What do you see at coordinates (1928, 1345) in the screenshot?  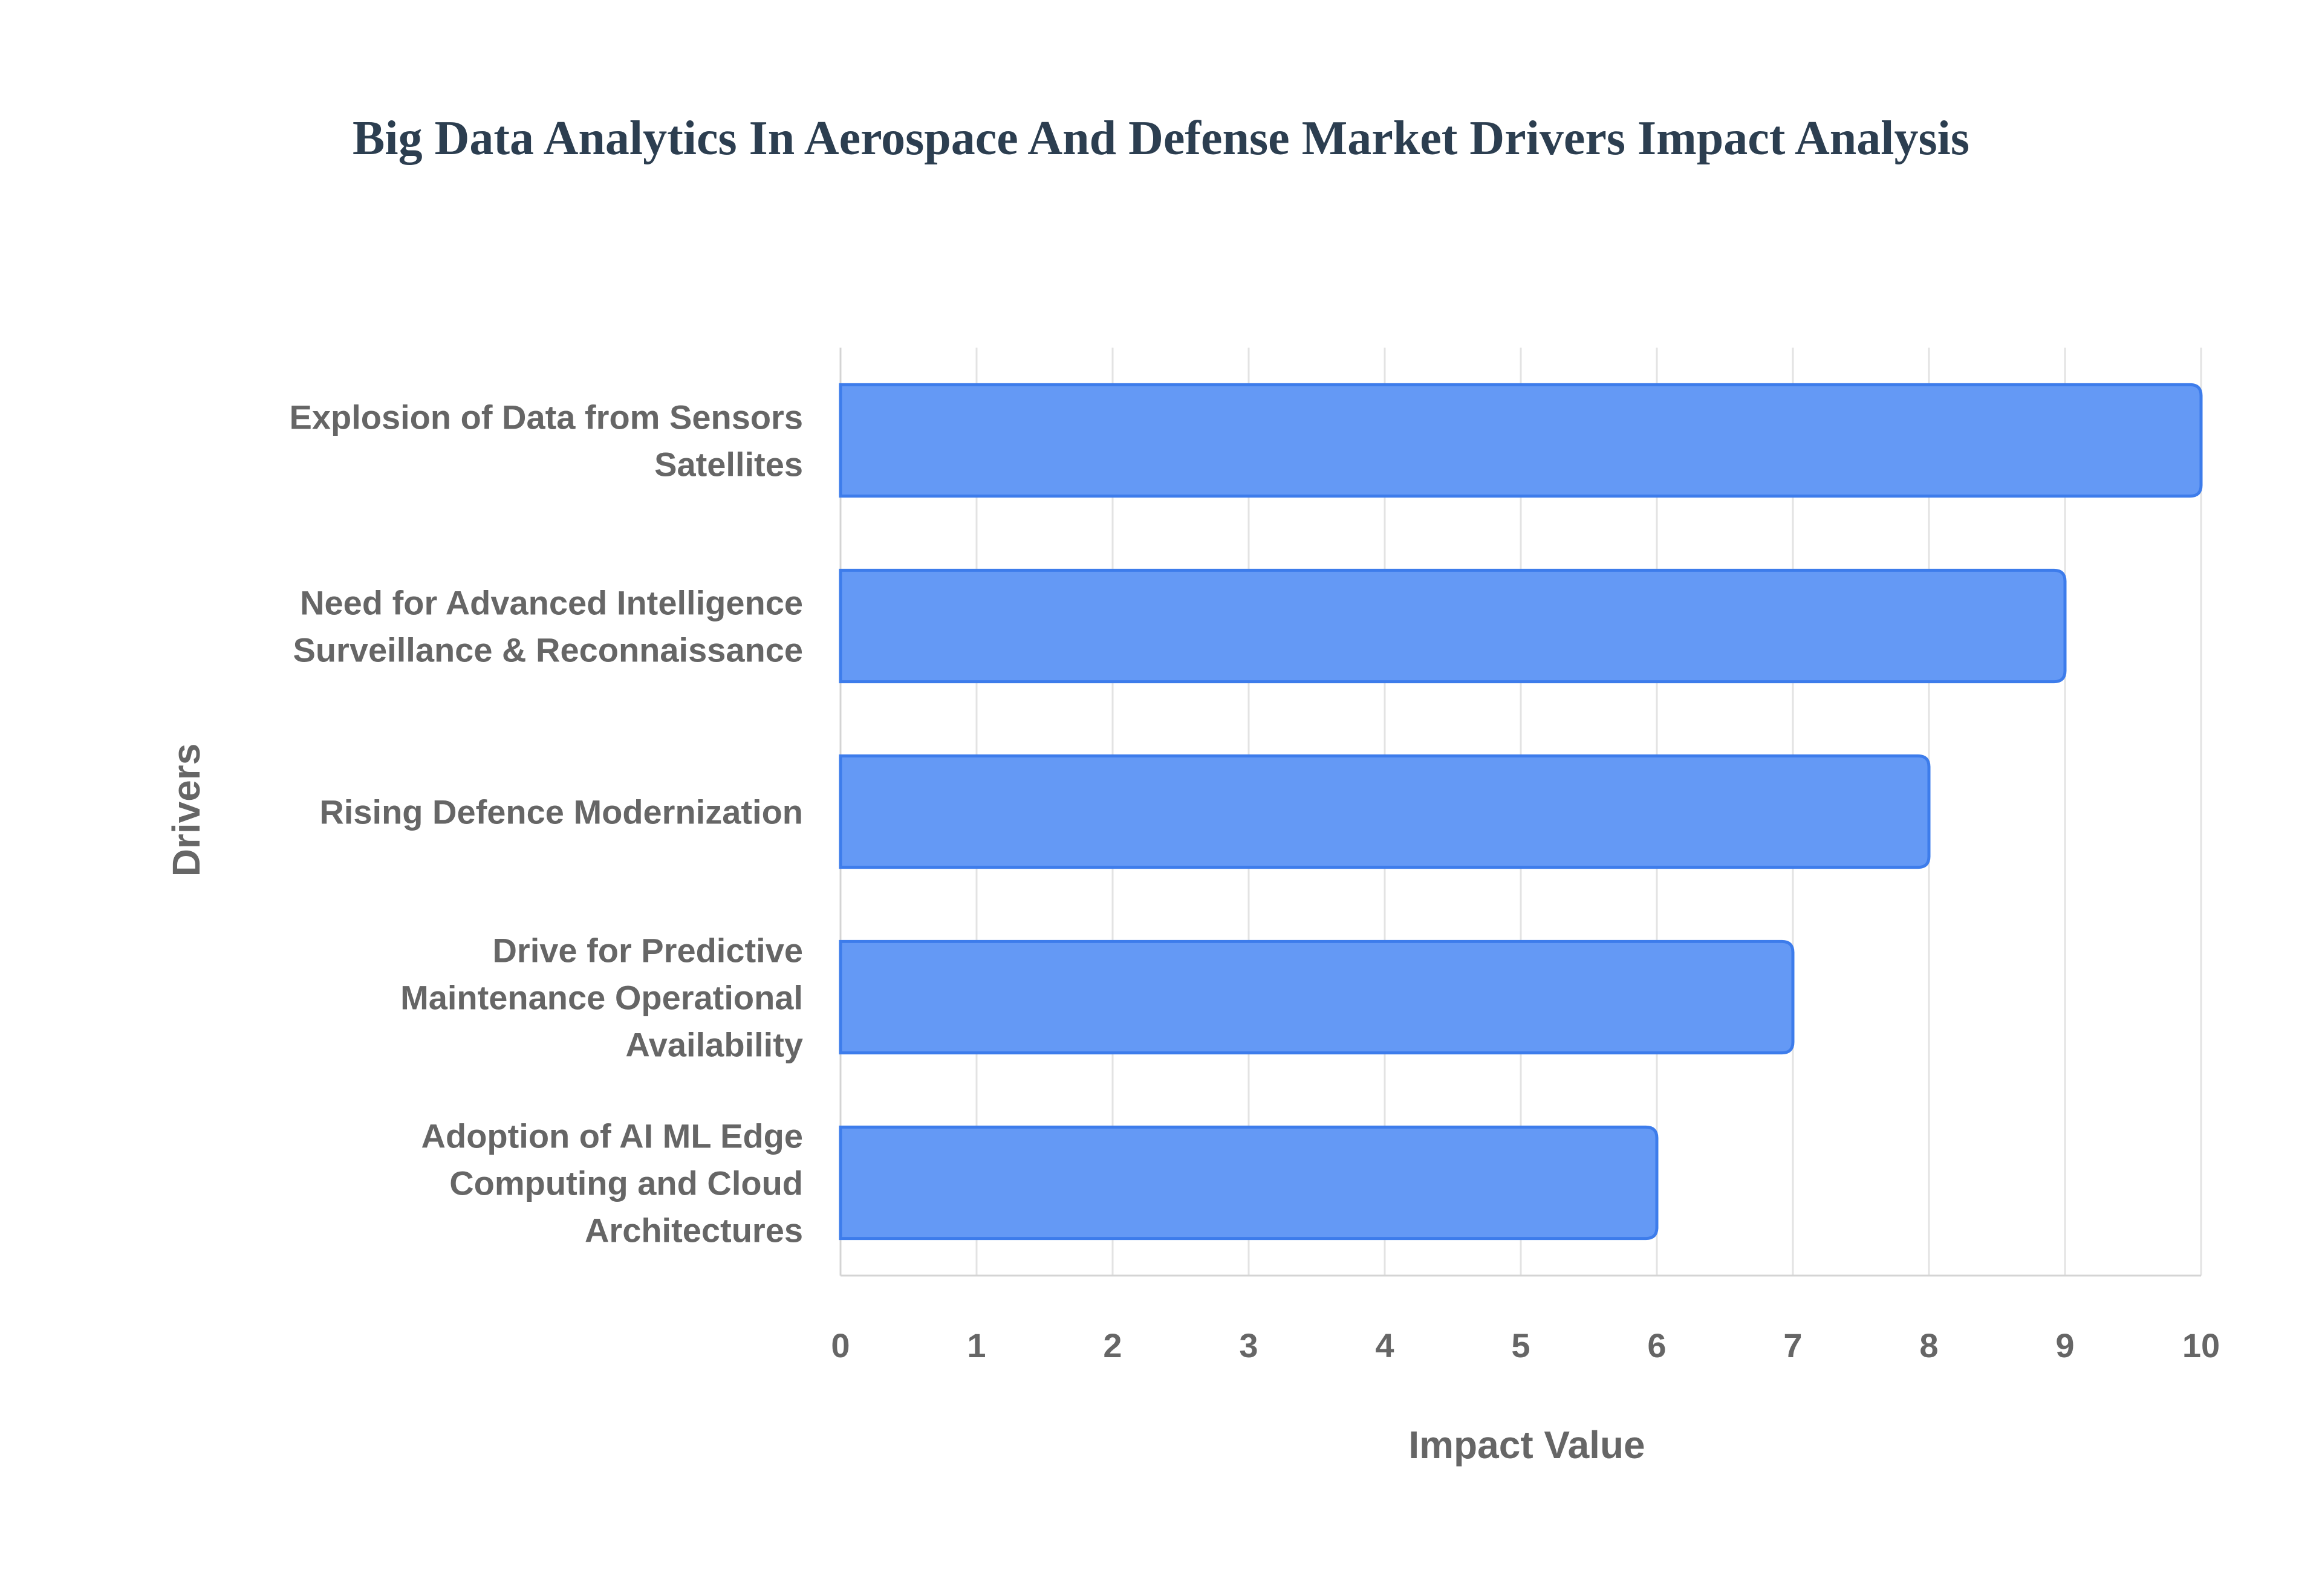 I see `x-tick-label-8: 8` at bounding box center [1928, 1345].